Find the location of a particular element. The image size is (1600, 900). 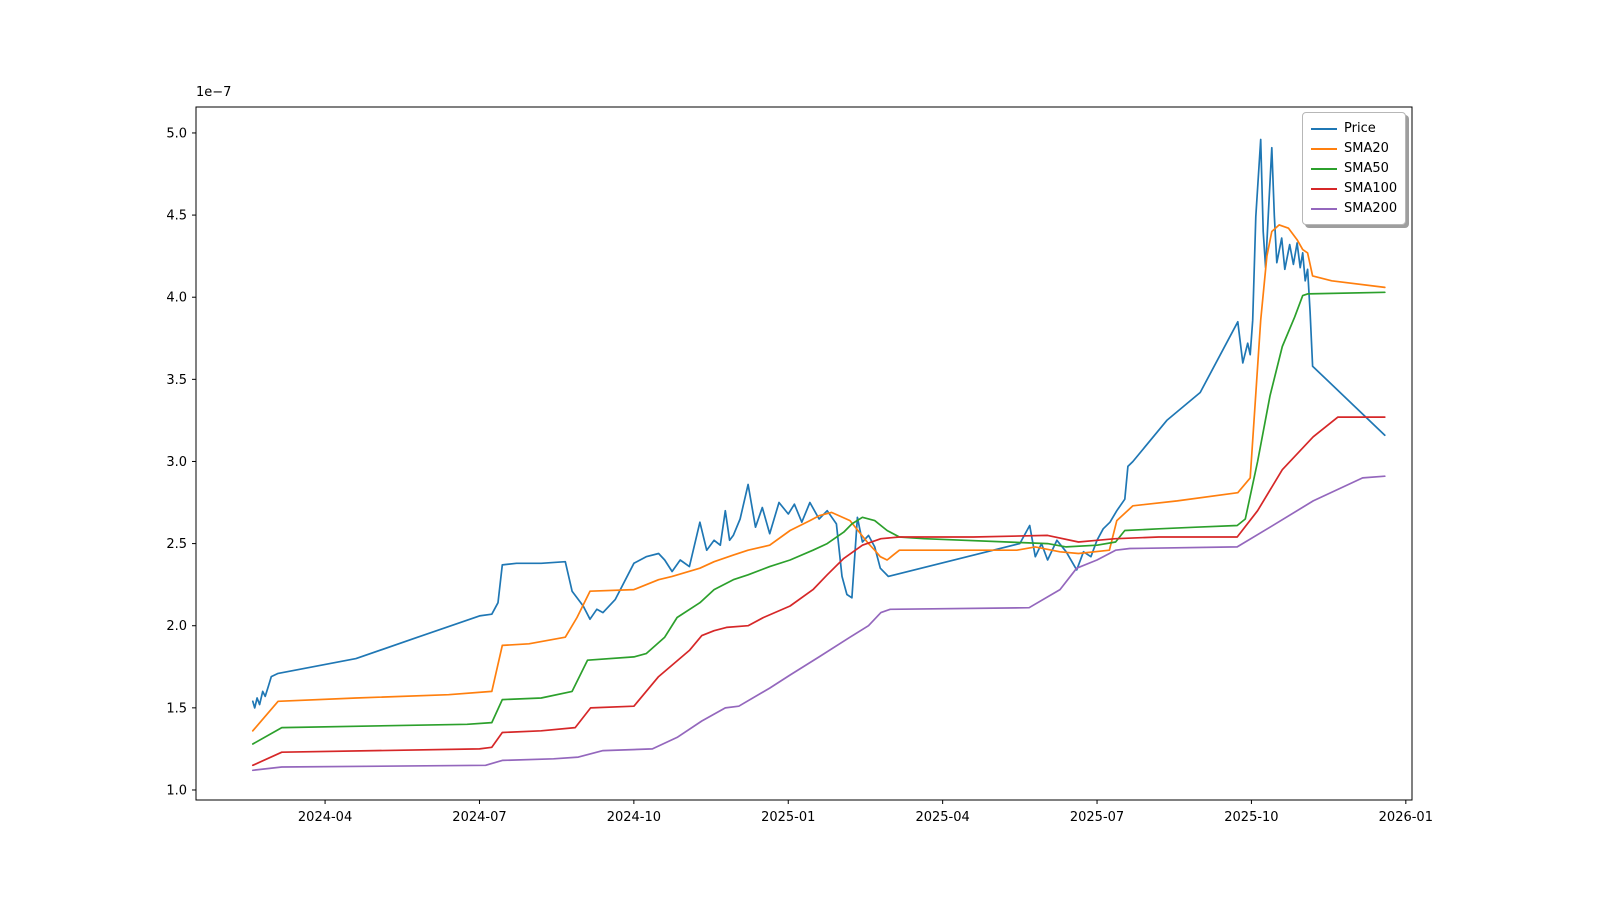

y-axis-offset-label: 1e−7 is located at coordinates (214, 92).